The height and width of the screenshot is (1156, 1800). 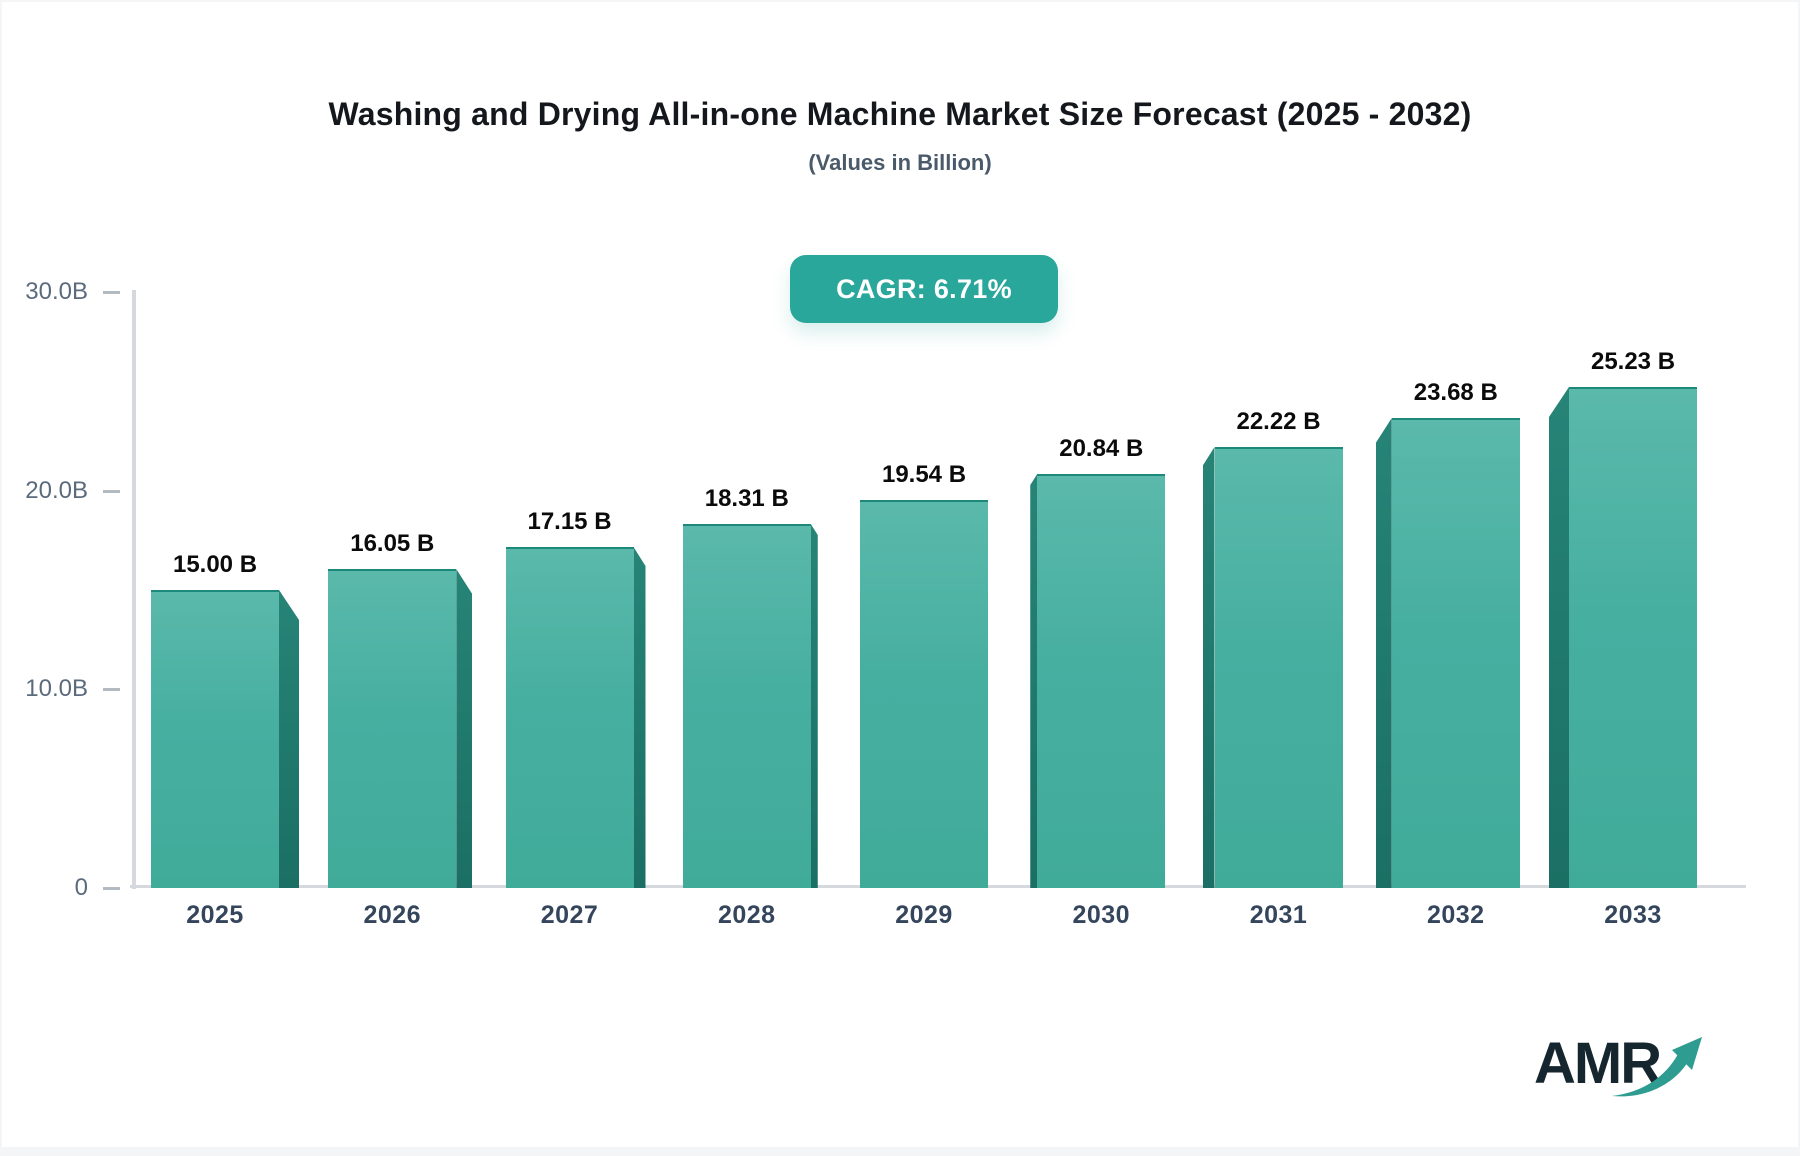 What do you see at coordinates (1455, 392) in the screenshot?
I see `bar-value-label: 23.68 B` at bounding box center [1455, 392].